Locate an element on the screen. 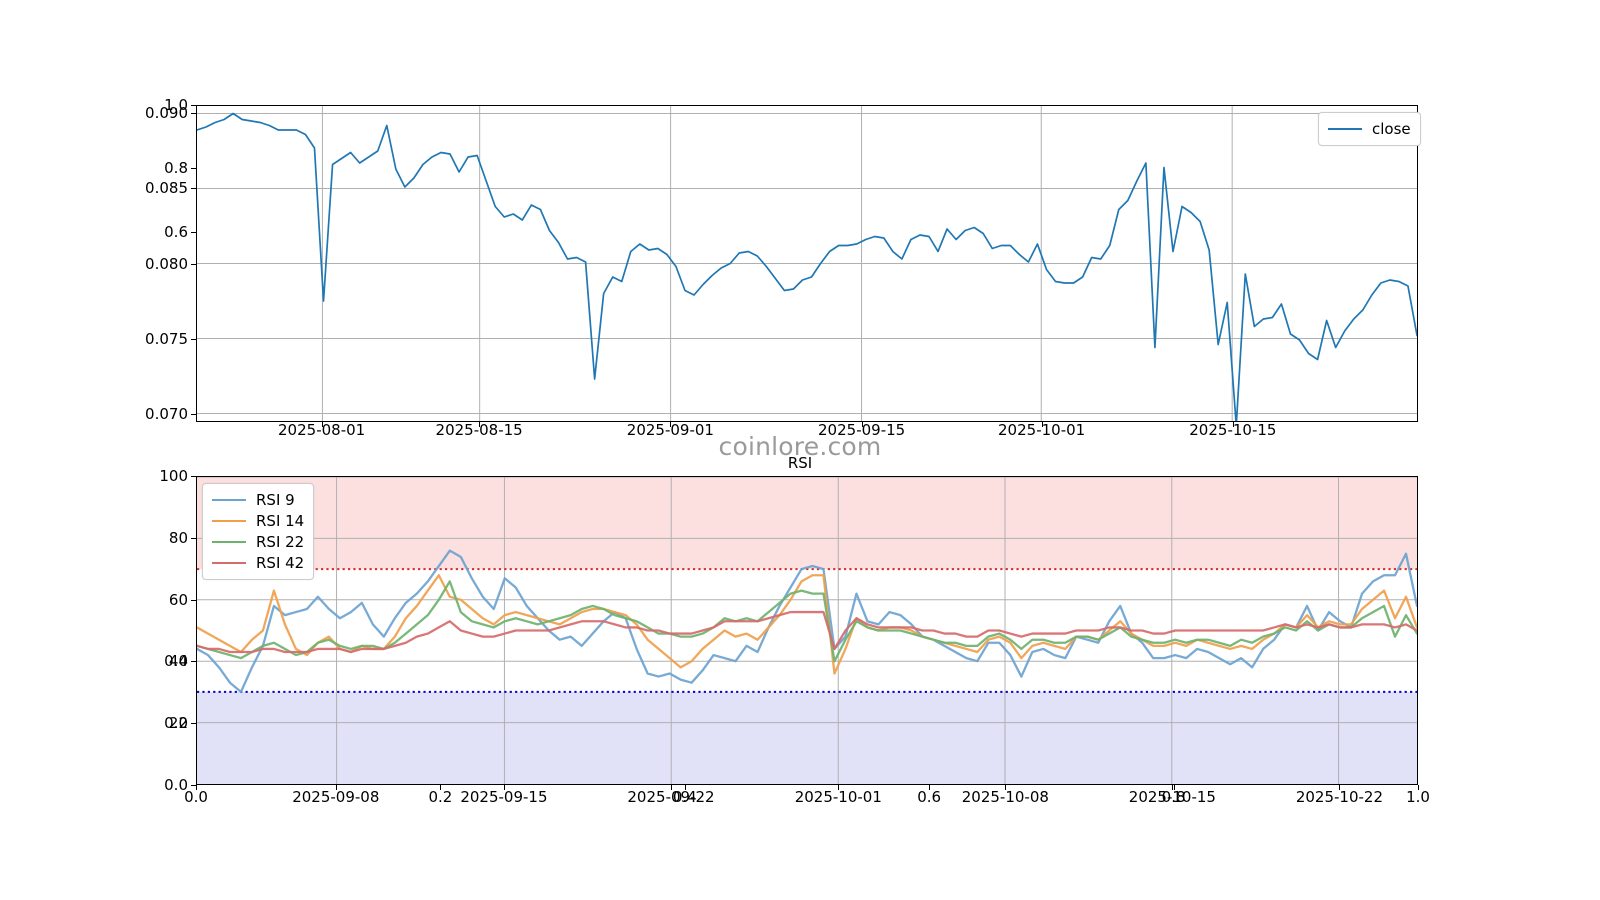 This screenshot has height=900, width=1600. rsi-legend: RSI 9 RSI 14 RSI 22 RSI 42 is located at coordinates (258, 531).